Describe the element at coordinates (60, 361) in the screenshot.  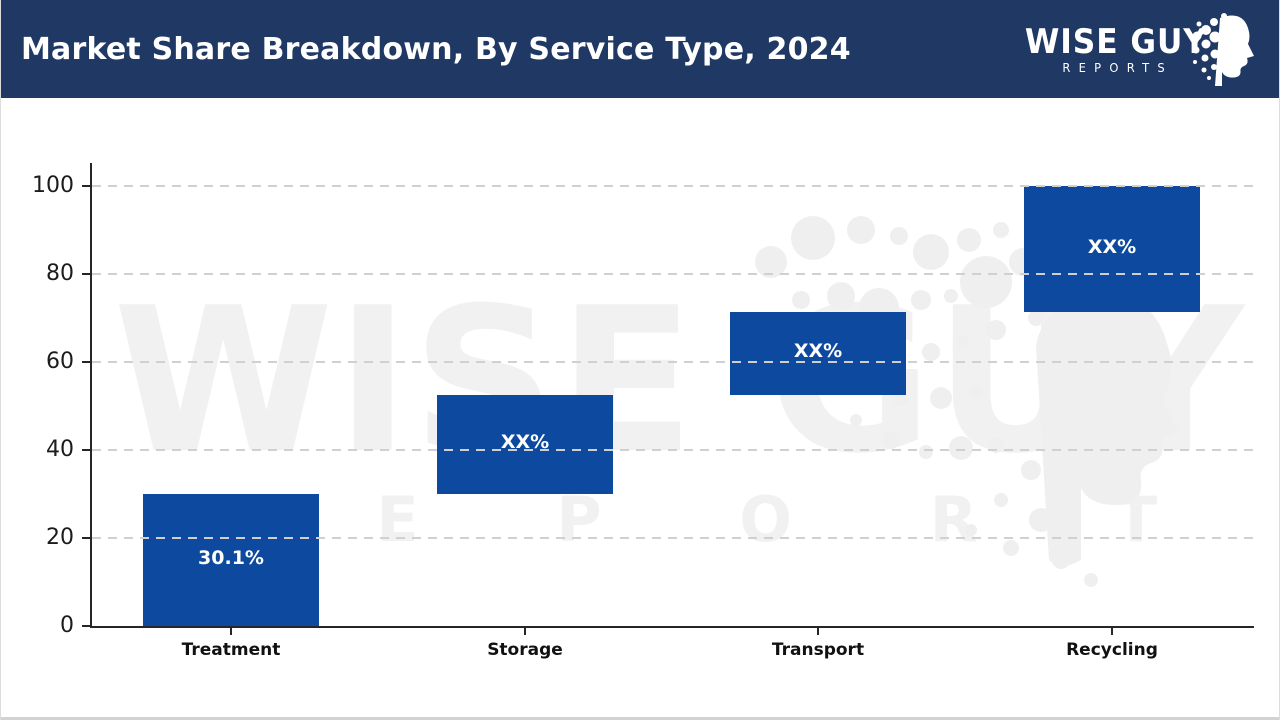
I see `ytick-label-60: 60` at that location.